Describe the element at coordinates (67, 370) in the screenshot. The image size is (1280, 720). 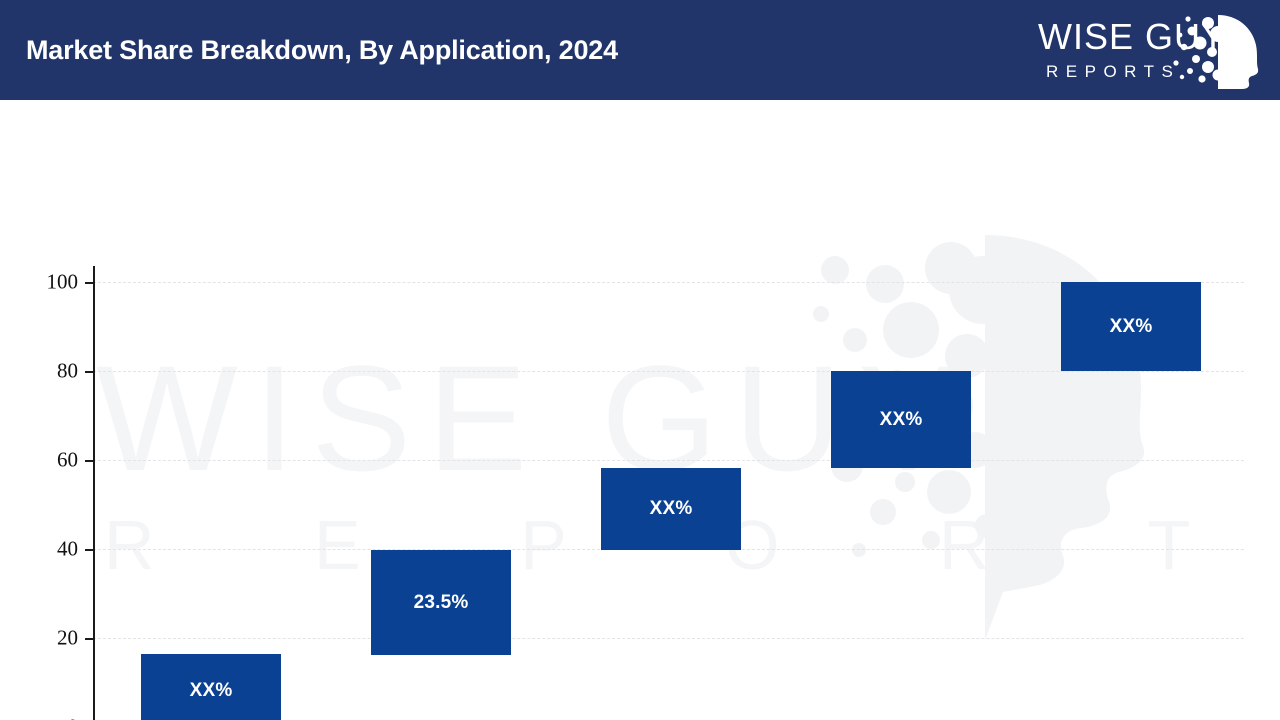
I see `y-tick-label-80: 80` at that location.